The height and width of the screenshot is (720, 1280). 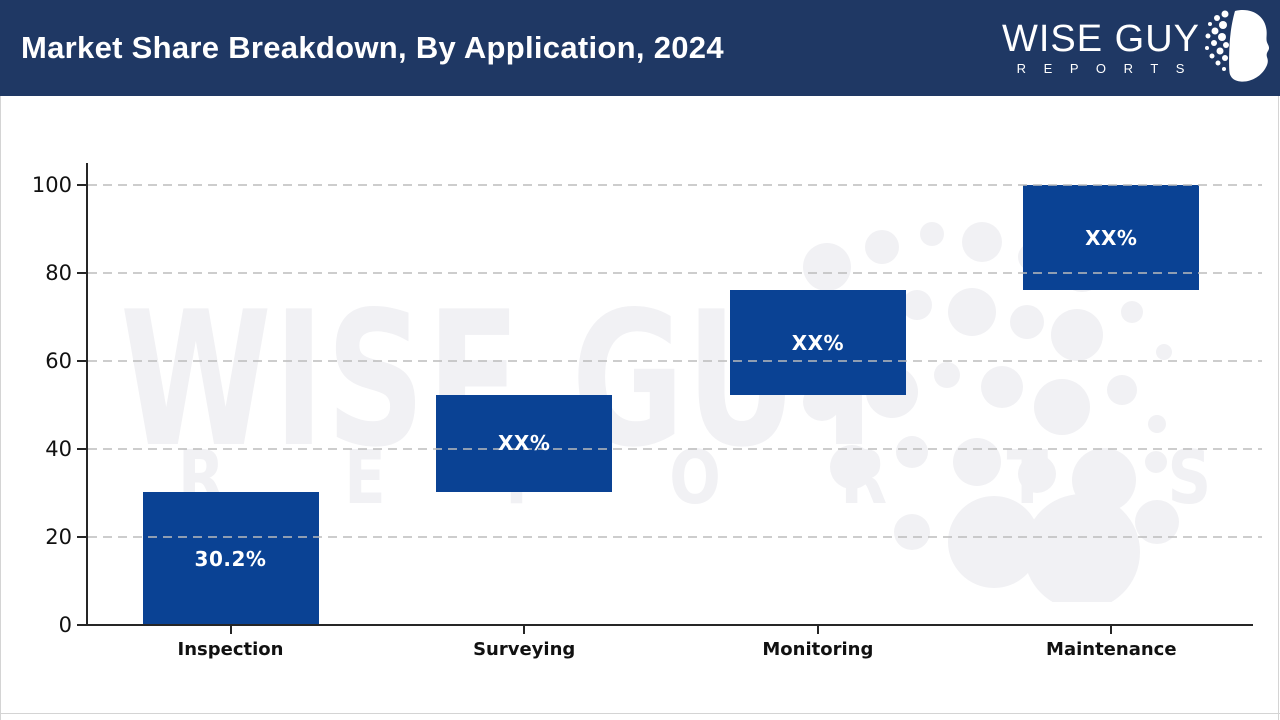 What do you see at coordinates (51, 185) in the screenshot?
I see `y-tick-label: 100` at bounding box center [51, 185].